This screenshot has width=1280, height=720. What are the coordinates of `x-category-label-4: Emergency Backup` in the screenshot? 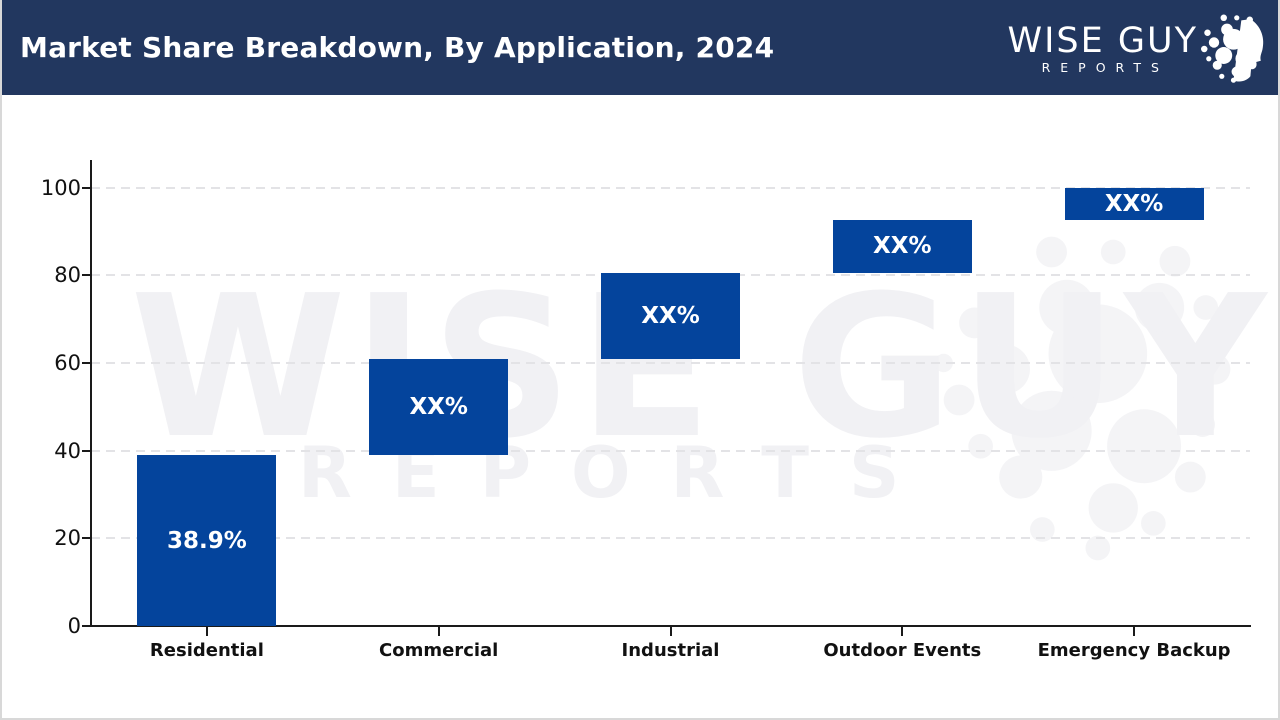 It's located at (1134, 650).